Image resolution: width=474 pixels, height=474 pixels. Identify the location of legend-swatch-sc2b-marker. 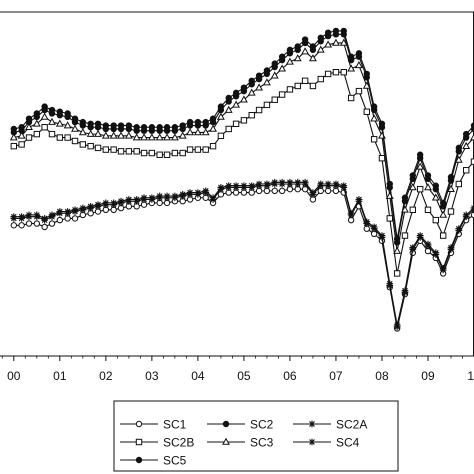
(139, 442).